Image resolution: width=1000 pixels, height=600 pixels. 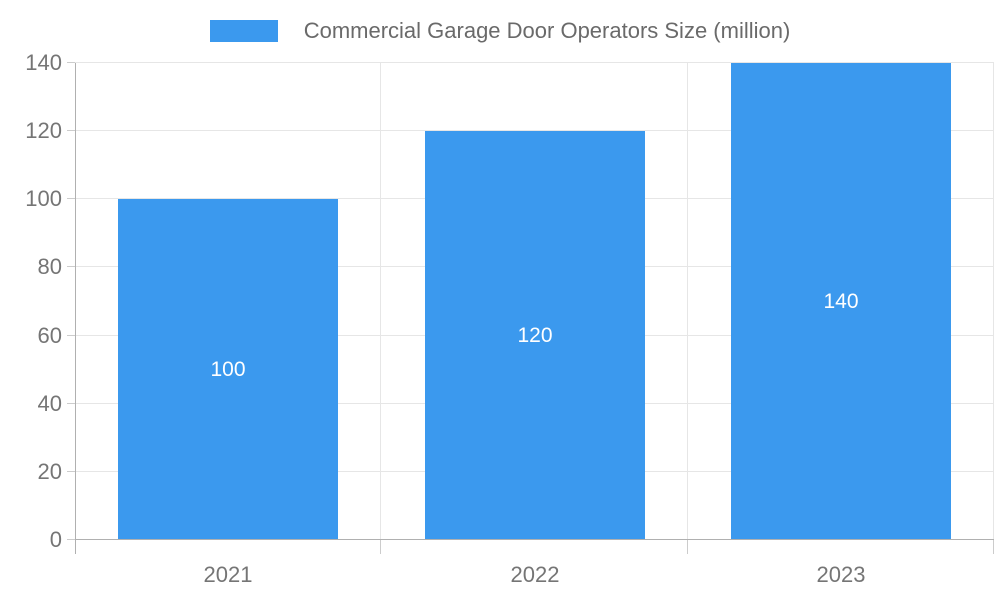 What do you see at coordinates (534, 539) in the screenshot?
I see `x-axis-line` at bounding box center [534, 539].